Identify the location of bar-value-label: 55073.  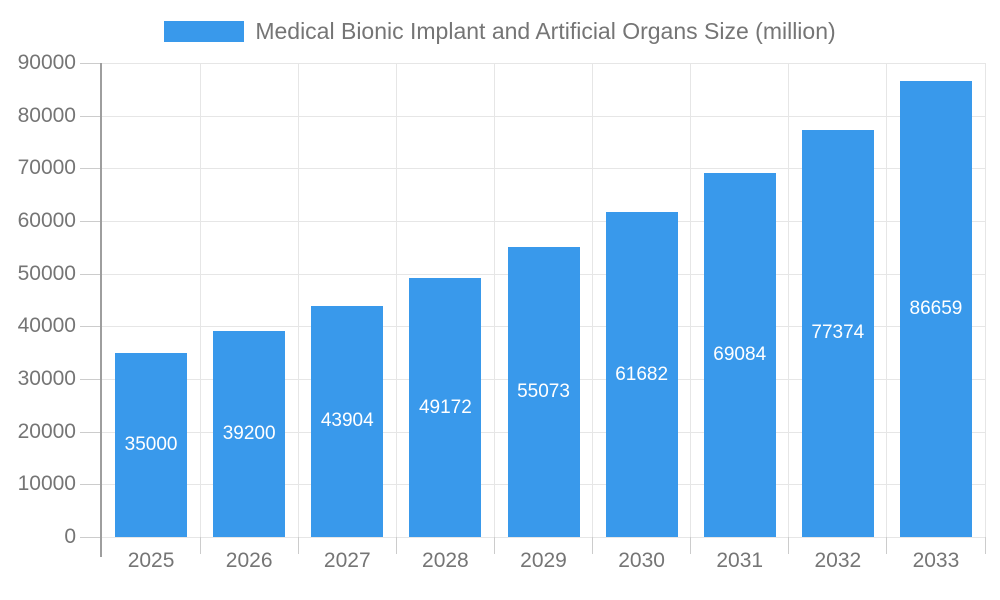
(543, 391).